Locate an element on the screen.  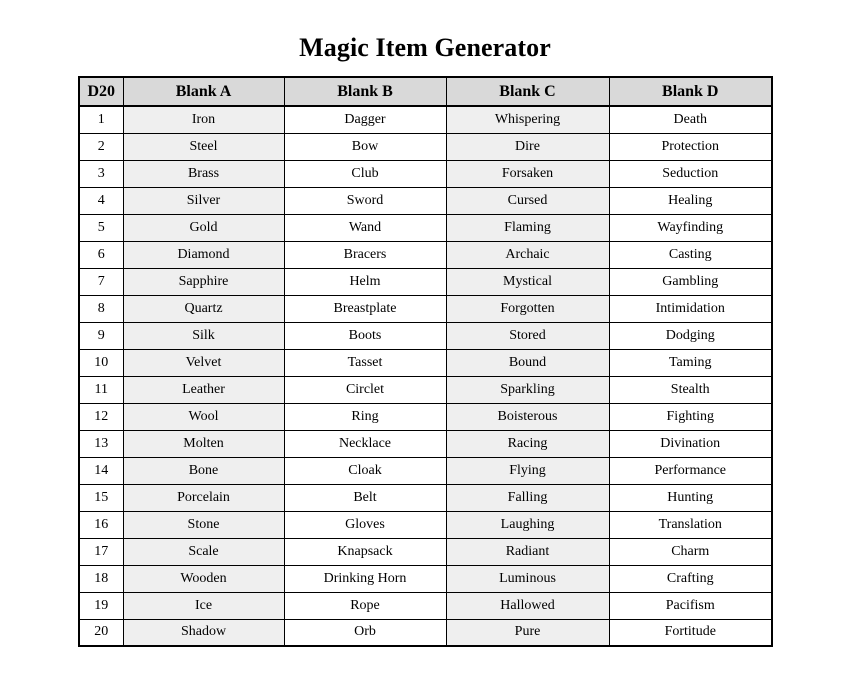
page-title: Magic Item Generator is located at coordinates (425, 47).